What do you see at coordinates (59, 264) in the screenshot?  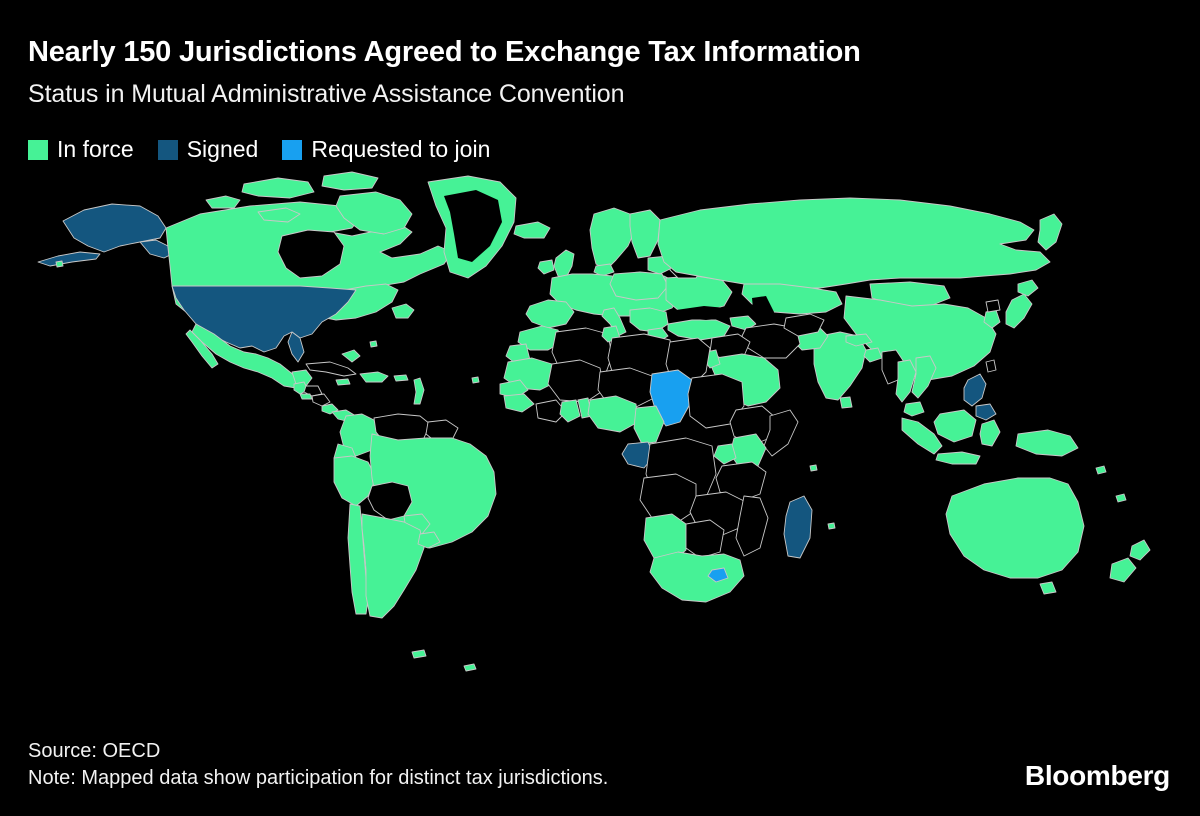 I see `region-hawaii` at bounding box center [59, 264].